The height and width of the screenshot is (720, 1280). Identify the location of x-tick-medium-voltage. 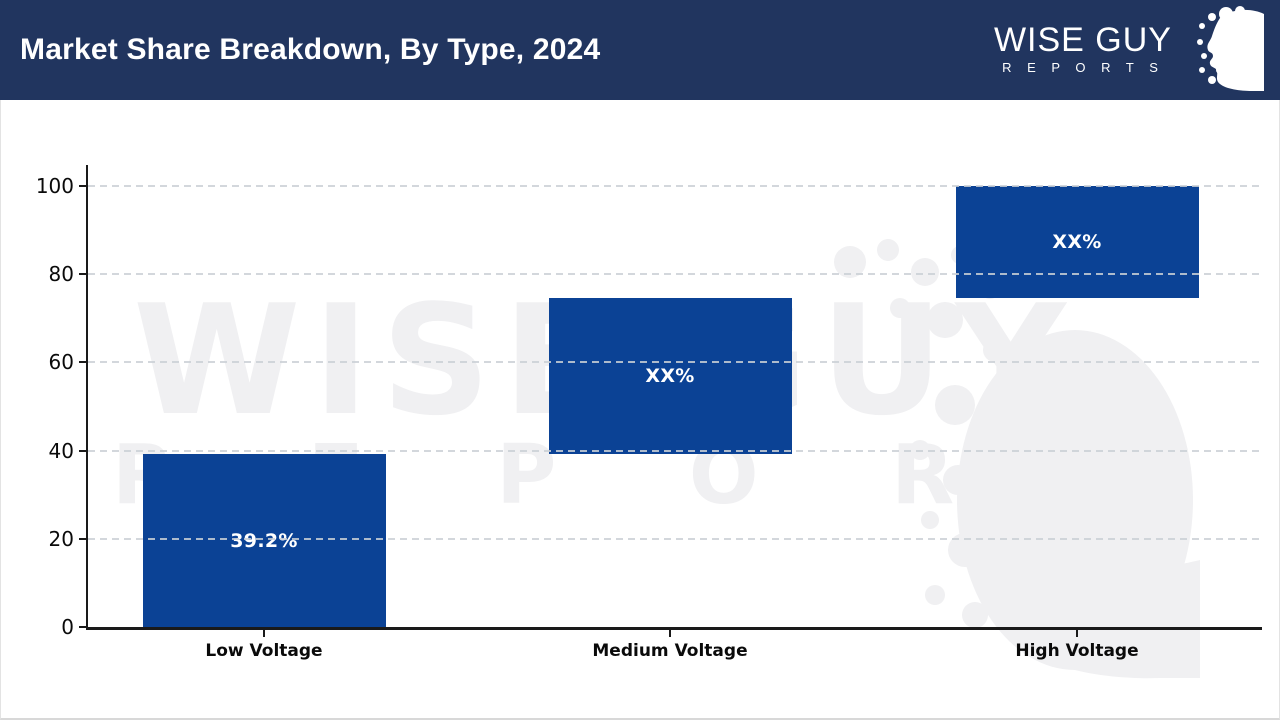
(670, 633).